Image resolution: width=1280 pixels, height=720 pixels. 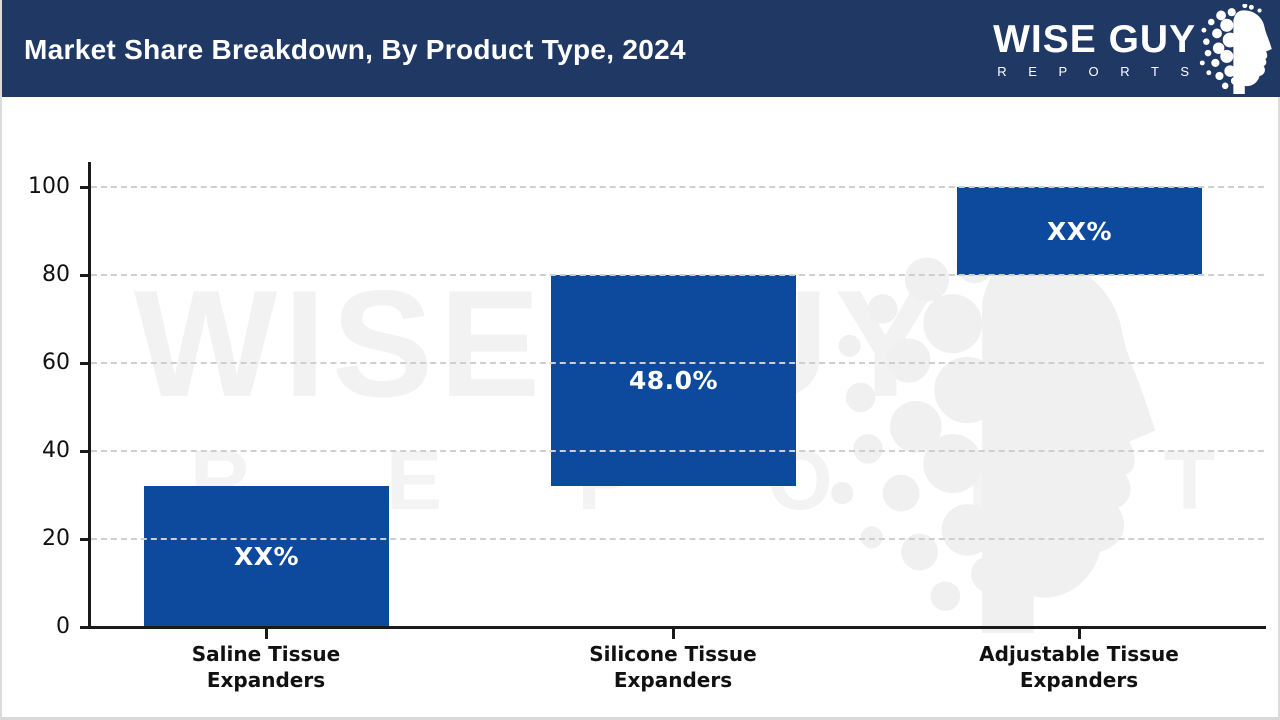 What do you see at coordinates (89, 395) in the screenshot?
I see `y-axis-line` at bounding box center [89, 395].